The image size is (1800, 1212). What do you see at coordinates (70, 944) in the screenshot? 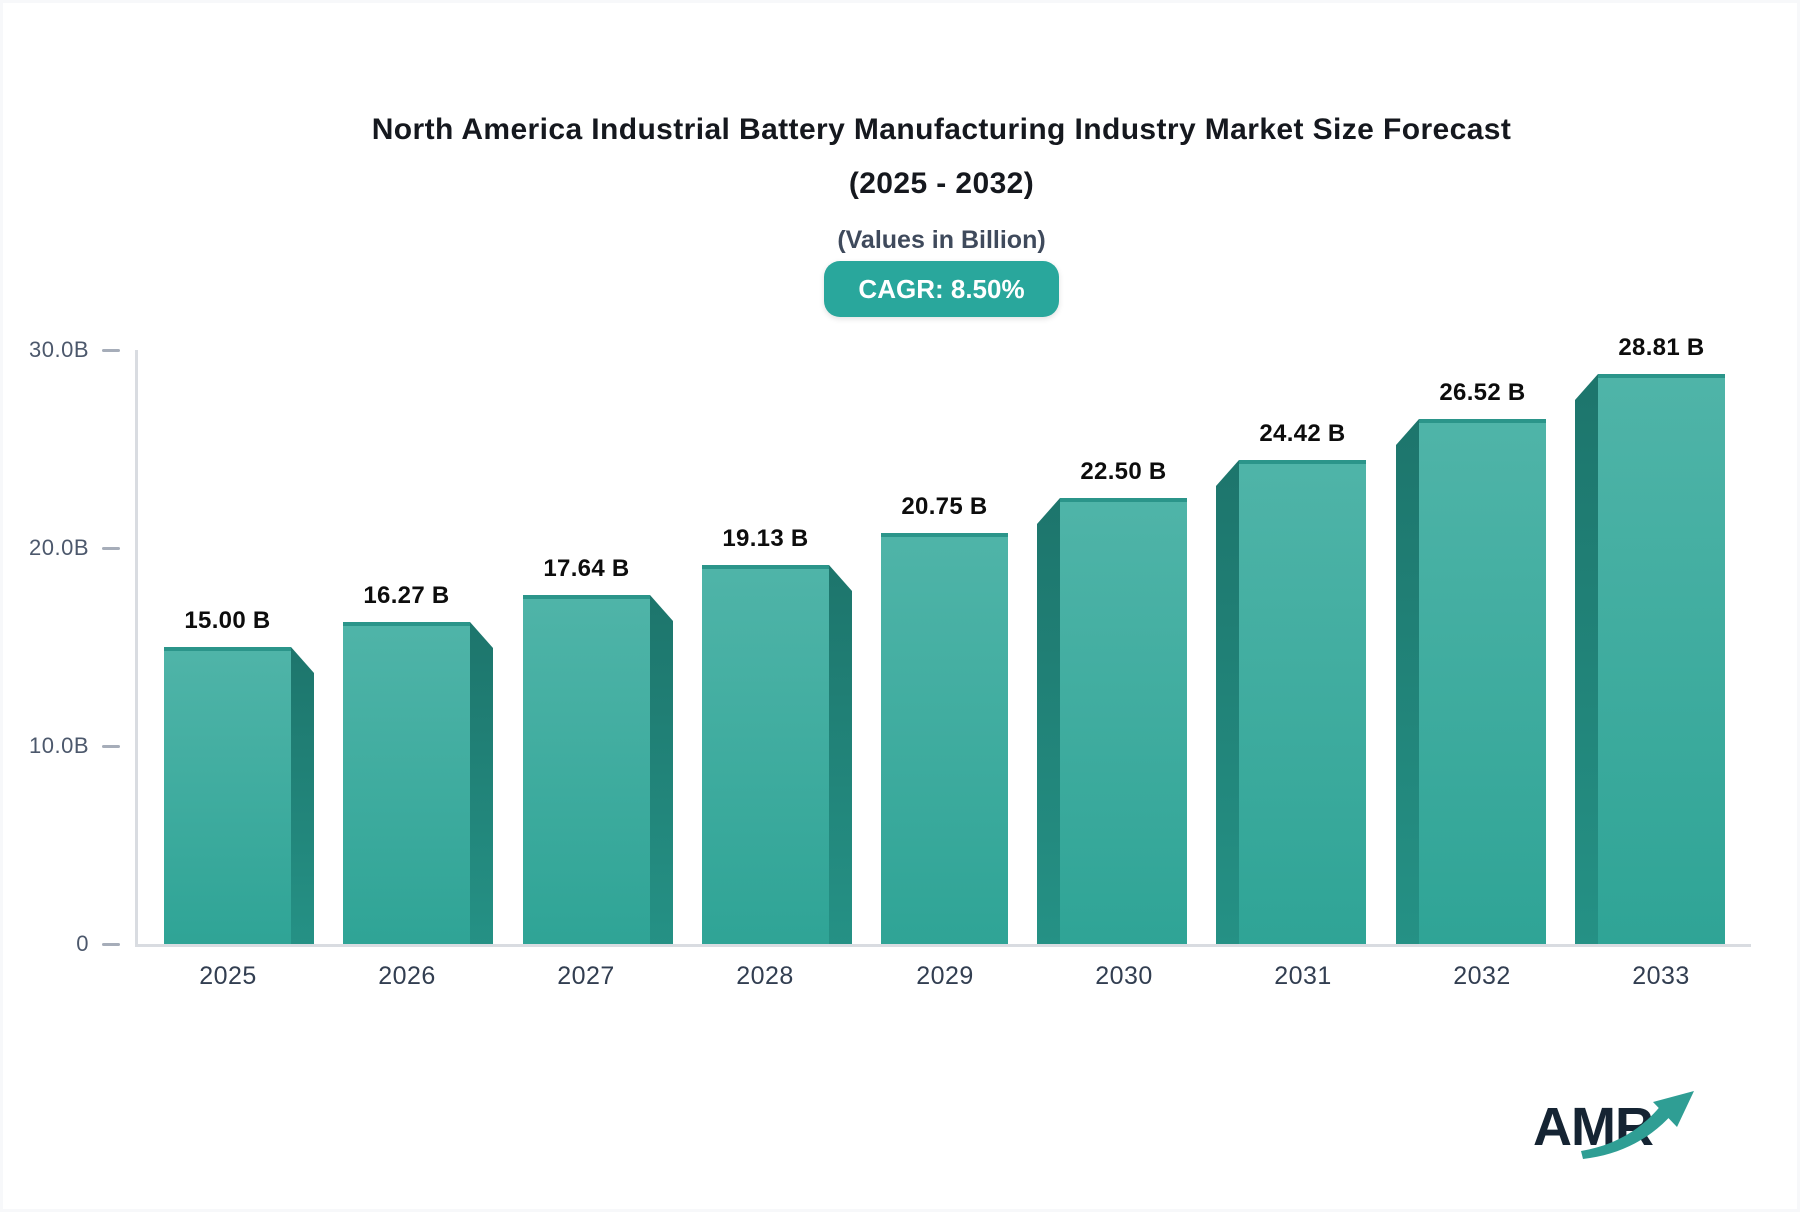
I see `y-axis-tick: 0` at bounding box center [70, 944].